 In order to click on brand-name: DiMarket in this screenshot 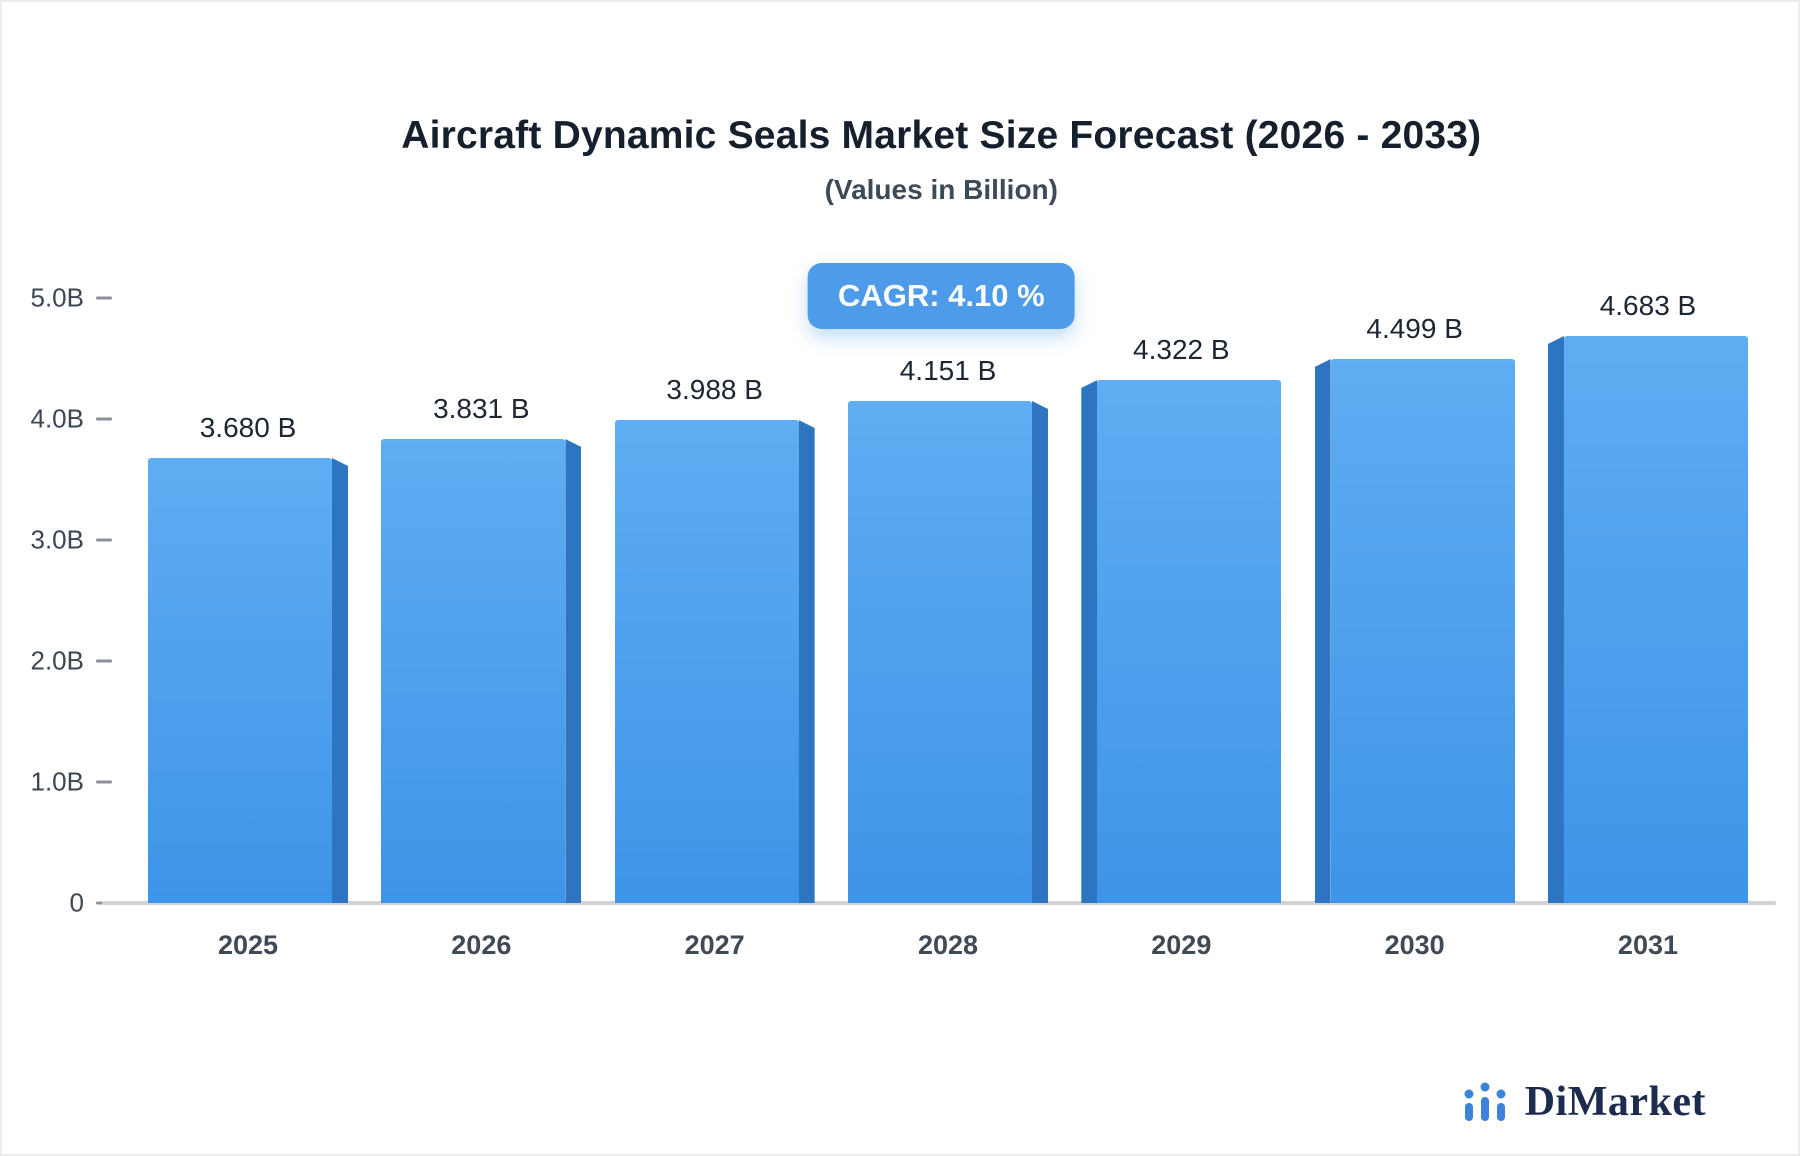, I will do `click(1615, 1102)`.